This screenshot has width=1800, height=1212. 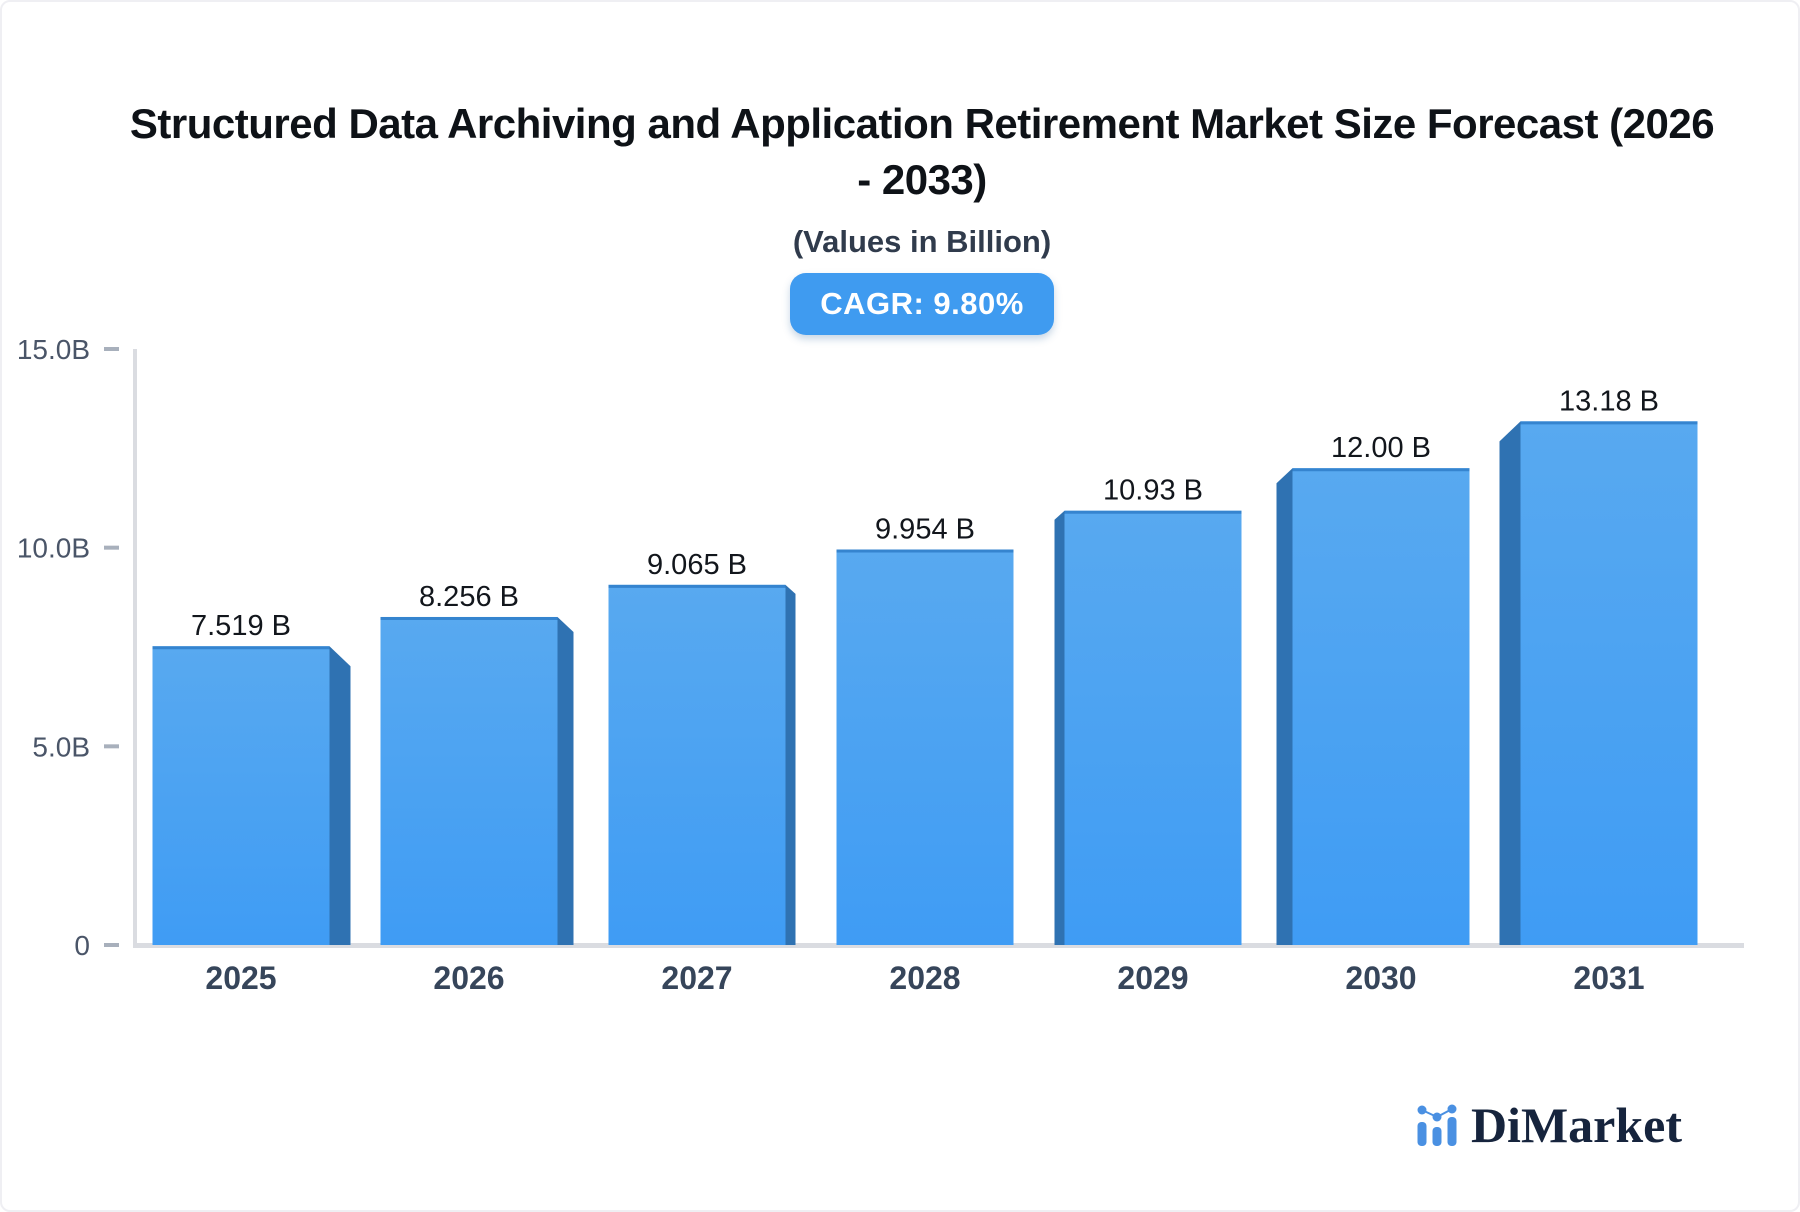 I want to click on x-axis-category-label: 2031, so click(x=1608, y=978).